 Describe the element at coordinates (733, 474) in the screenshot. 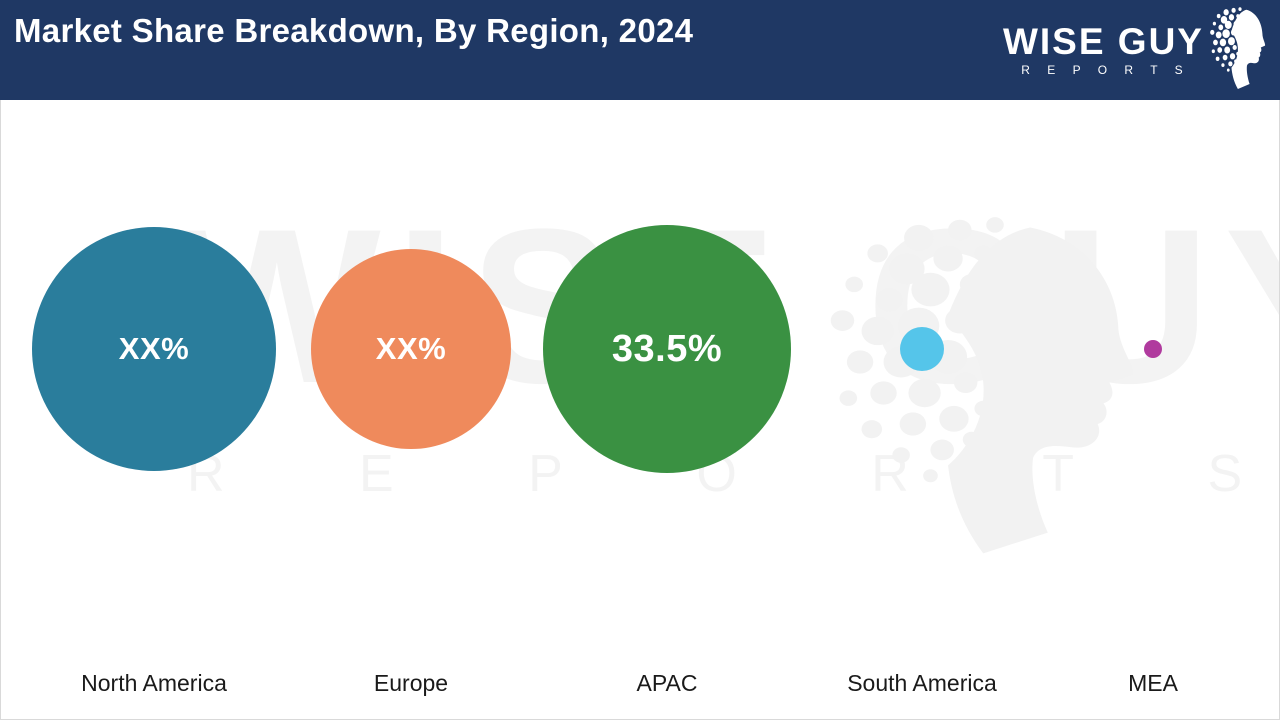

I see `watermark-subtitle: R E P O R T S` at that location.